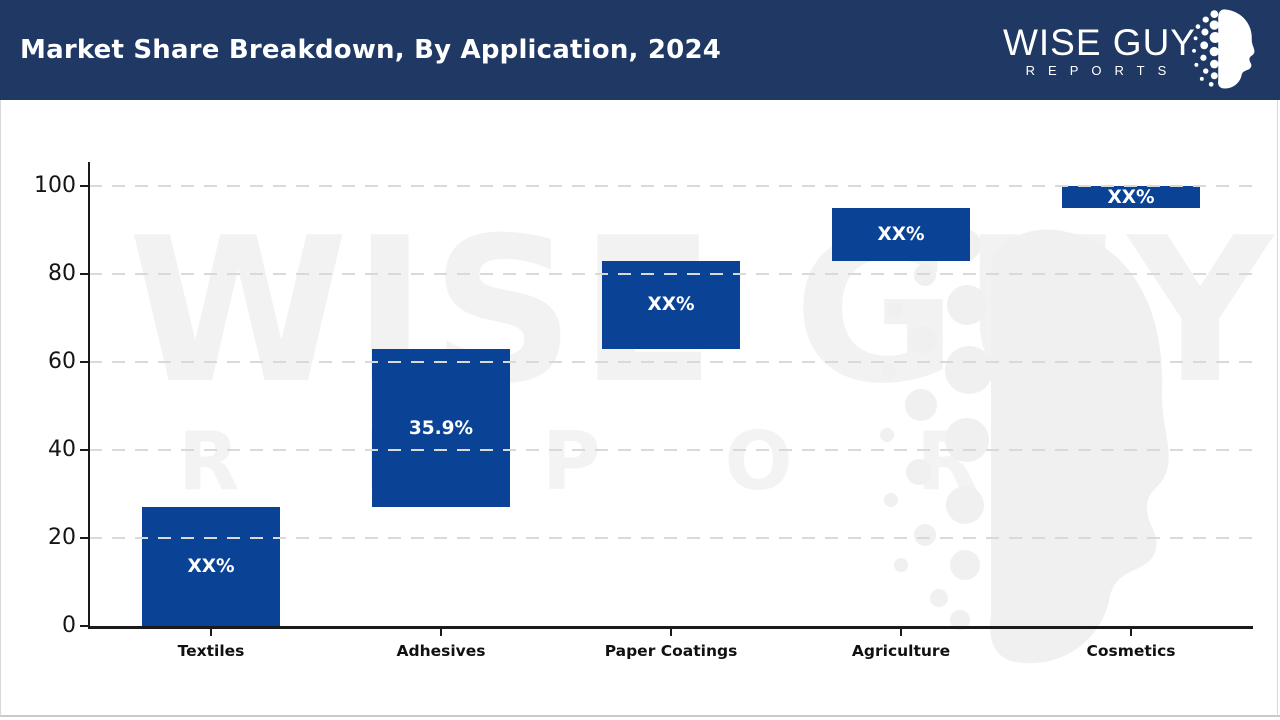 The height and width of the screenshot is (720, 1280). What do you see at coordinates (441, 651) in the screenshot?
I see `category-label-1: Adhesives` at bounding box center [441, 651].